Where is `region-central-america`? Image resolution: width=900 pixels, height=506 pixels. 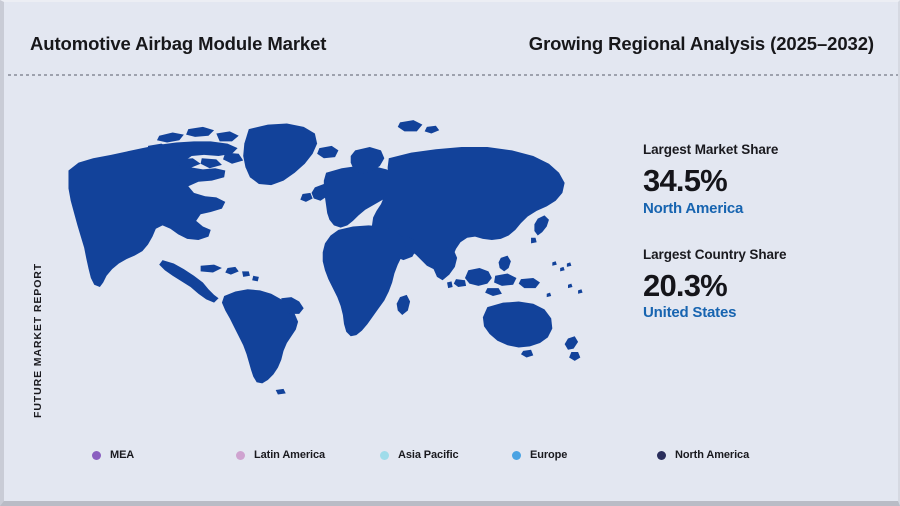 region-central-america is located at coordinates (189, 281).